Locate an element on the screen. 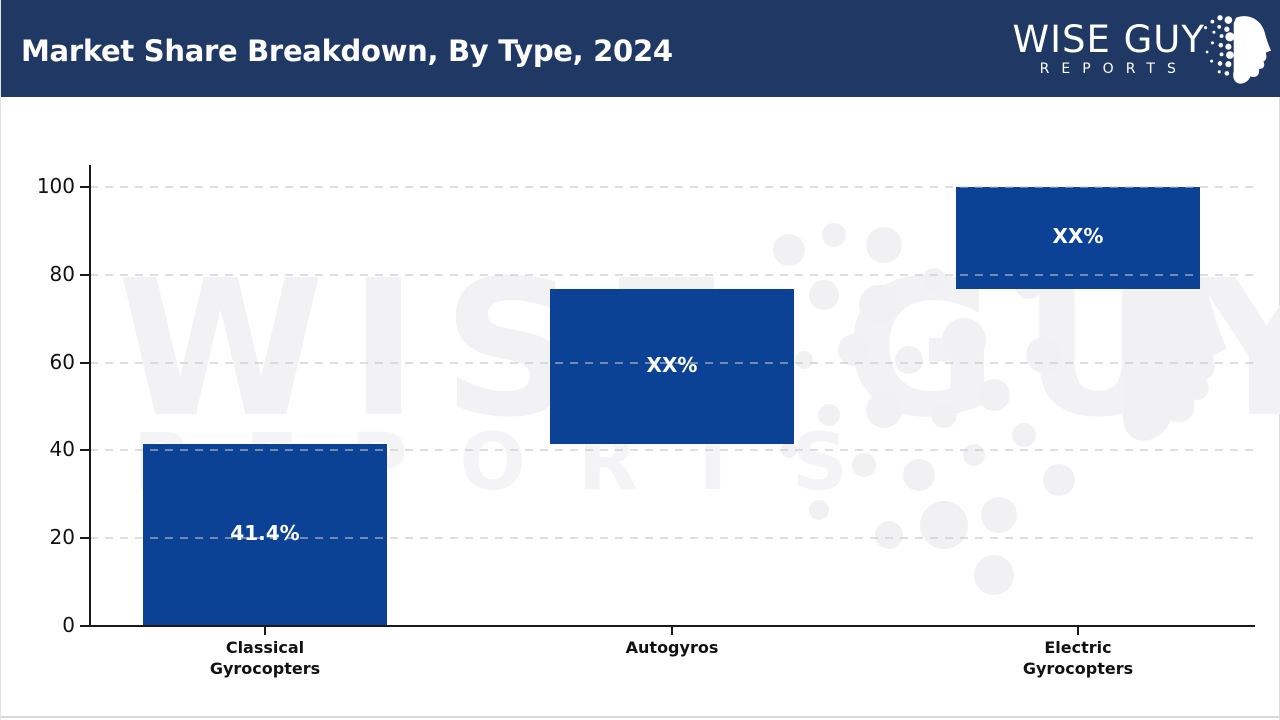 The height and width of the screenshot is (720, 1280). brand-logo: WISE GUY REPORTS is located at coordinates (1142, 49).